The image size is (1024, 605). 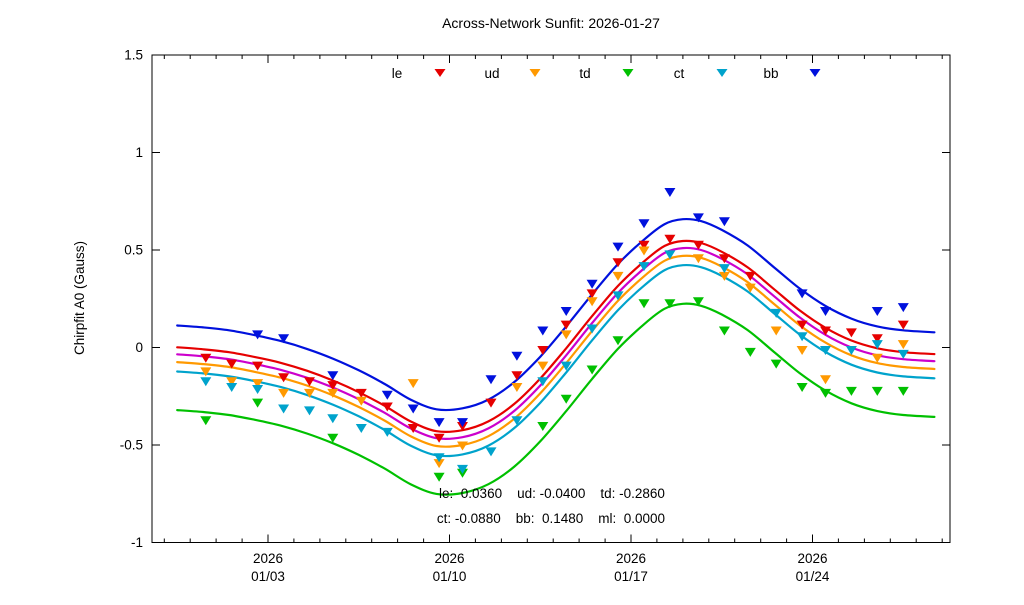 What do you see at coordinates (815, 73) in the screenshot?
I see `legend-marker-bb-triangle-down-icon` at bounding box center [815, 73].